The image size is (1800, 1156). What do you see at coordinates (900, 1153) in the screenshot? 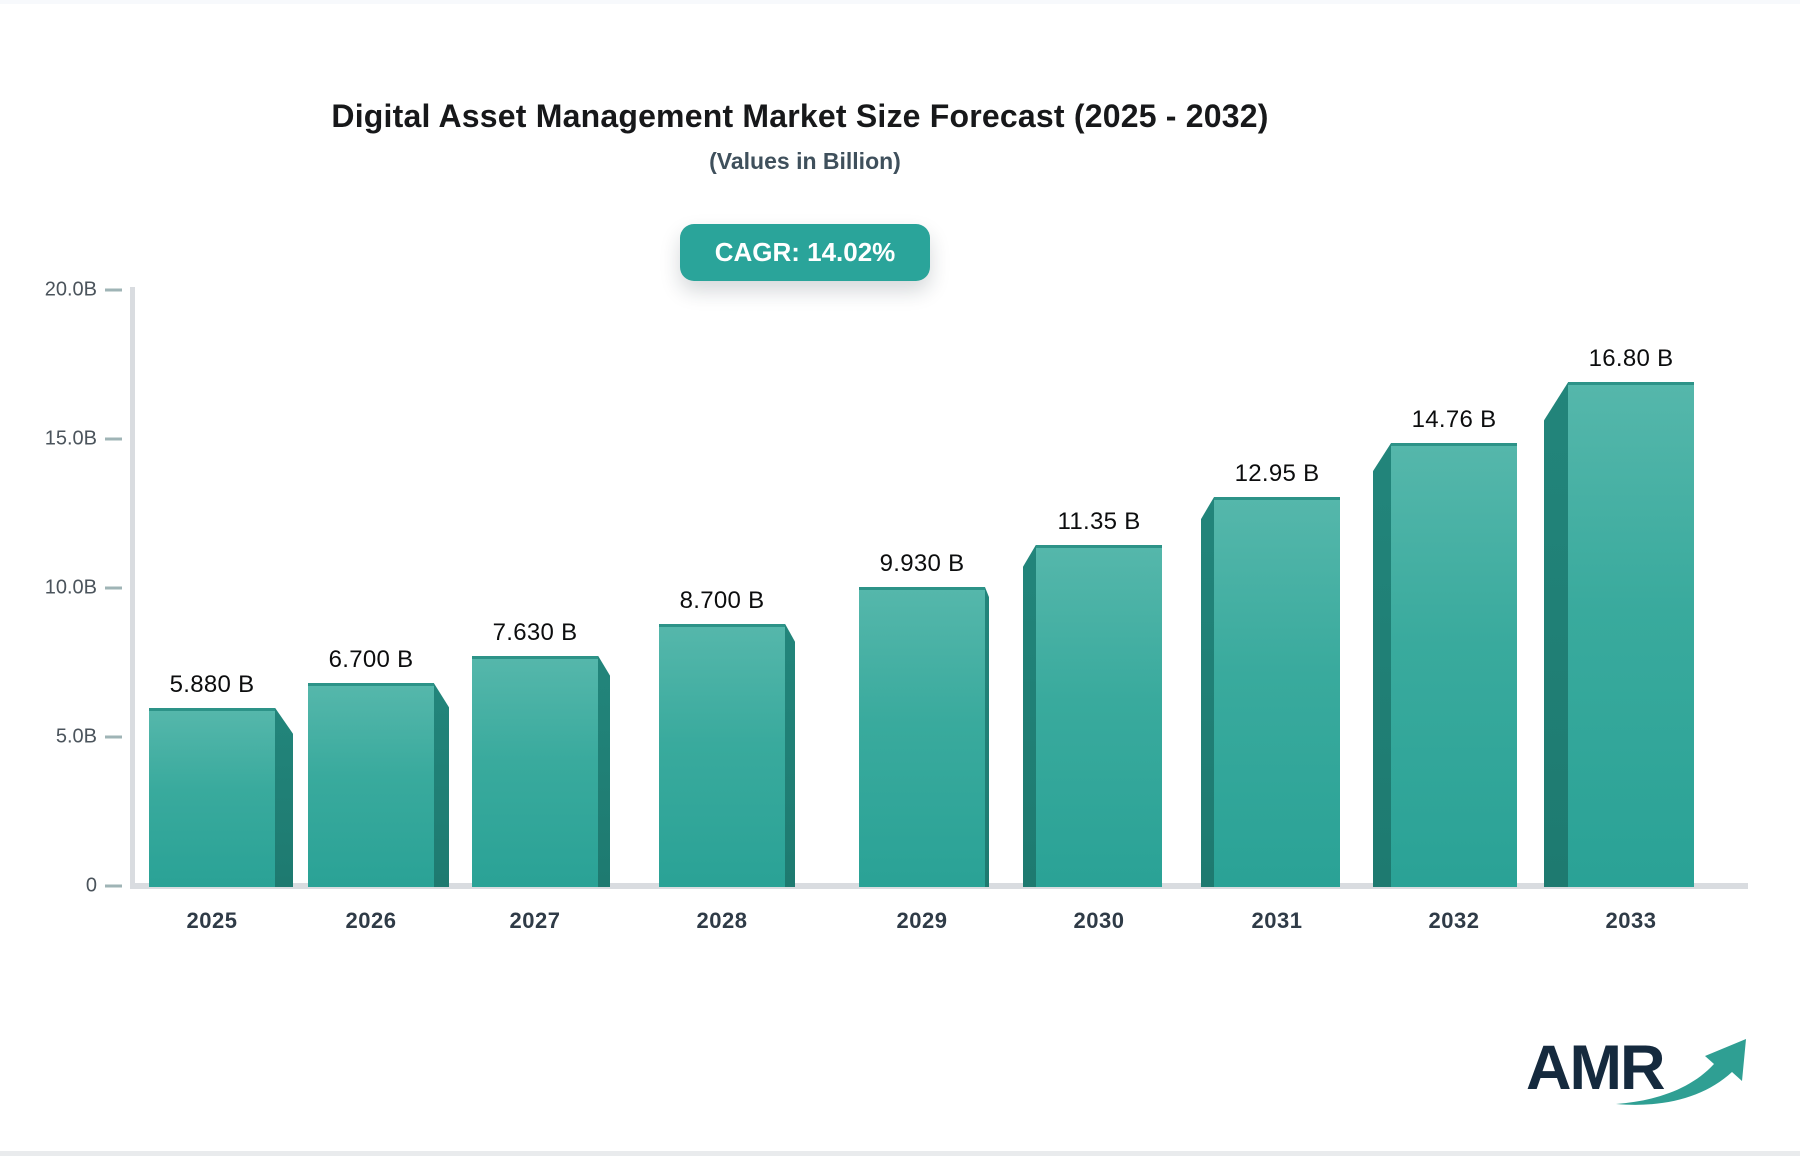
I see `bottom-edge-strip` at bounding box center [900, 1153].